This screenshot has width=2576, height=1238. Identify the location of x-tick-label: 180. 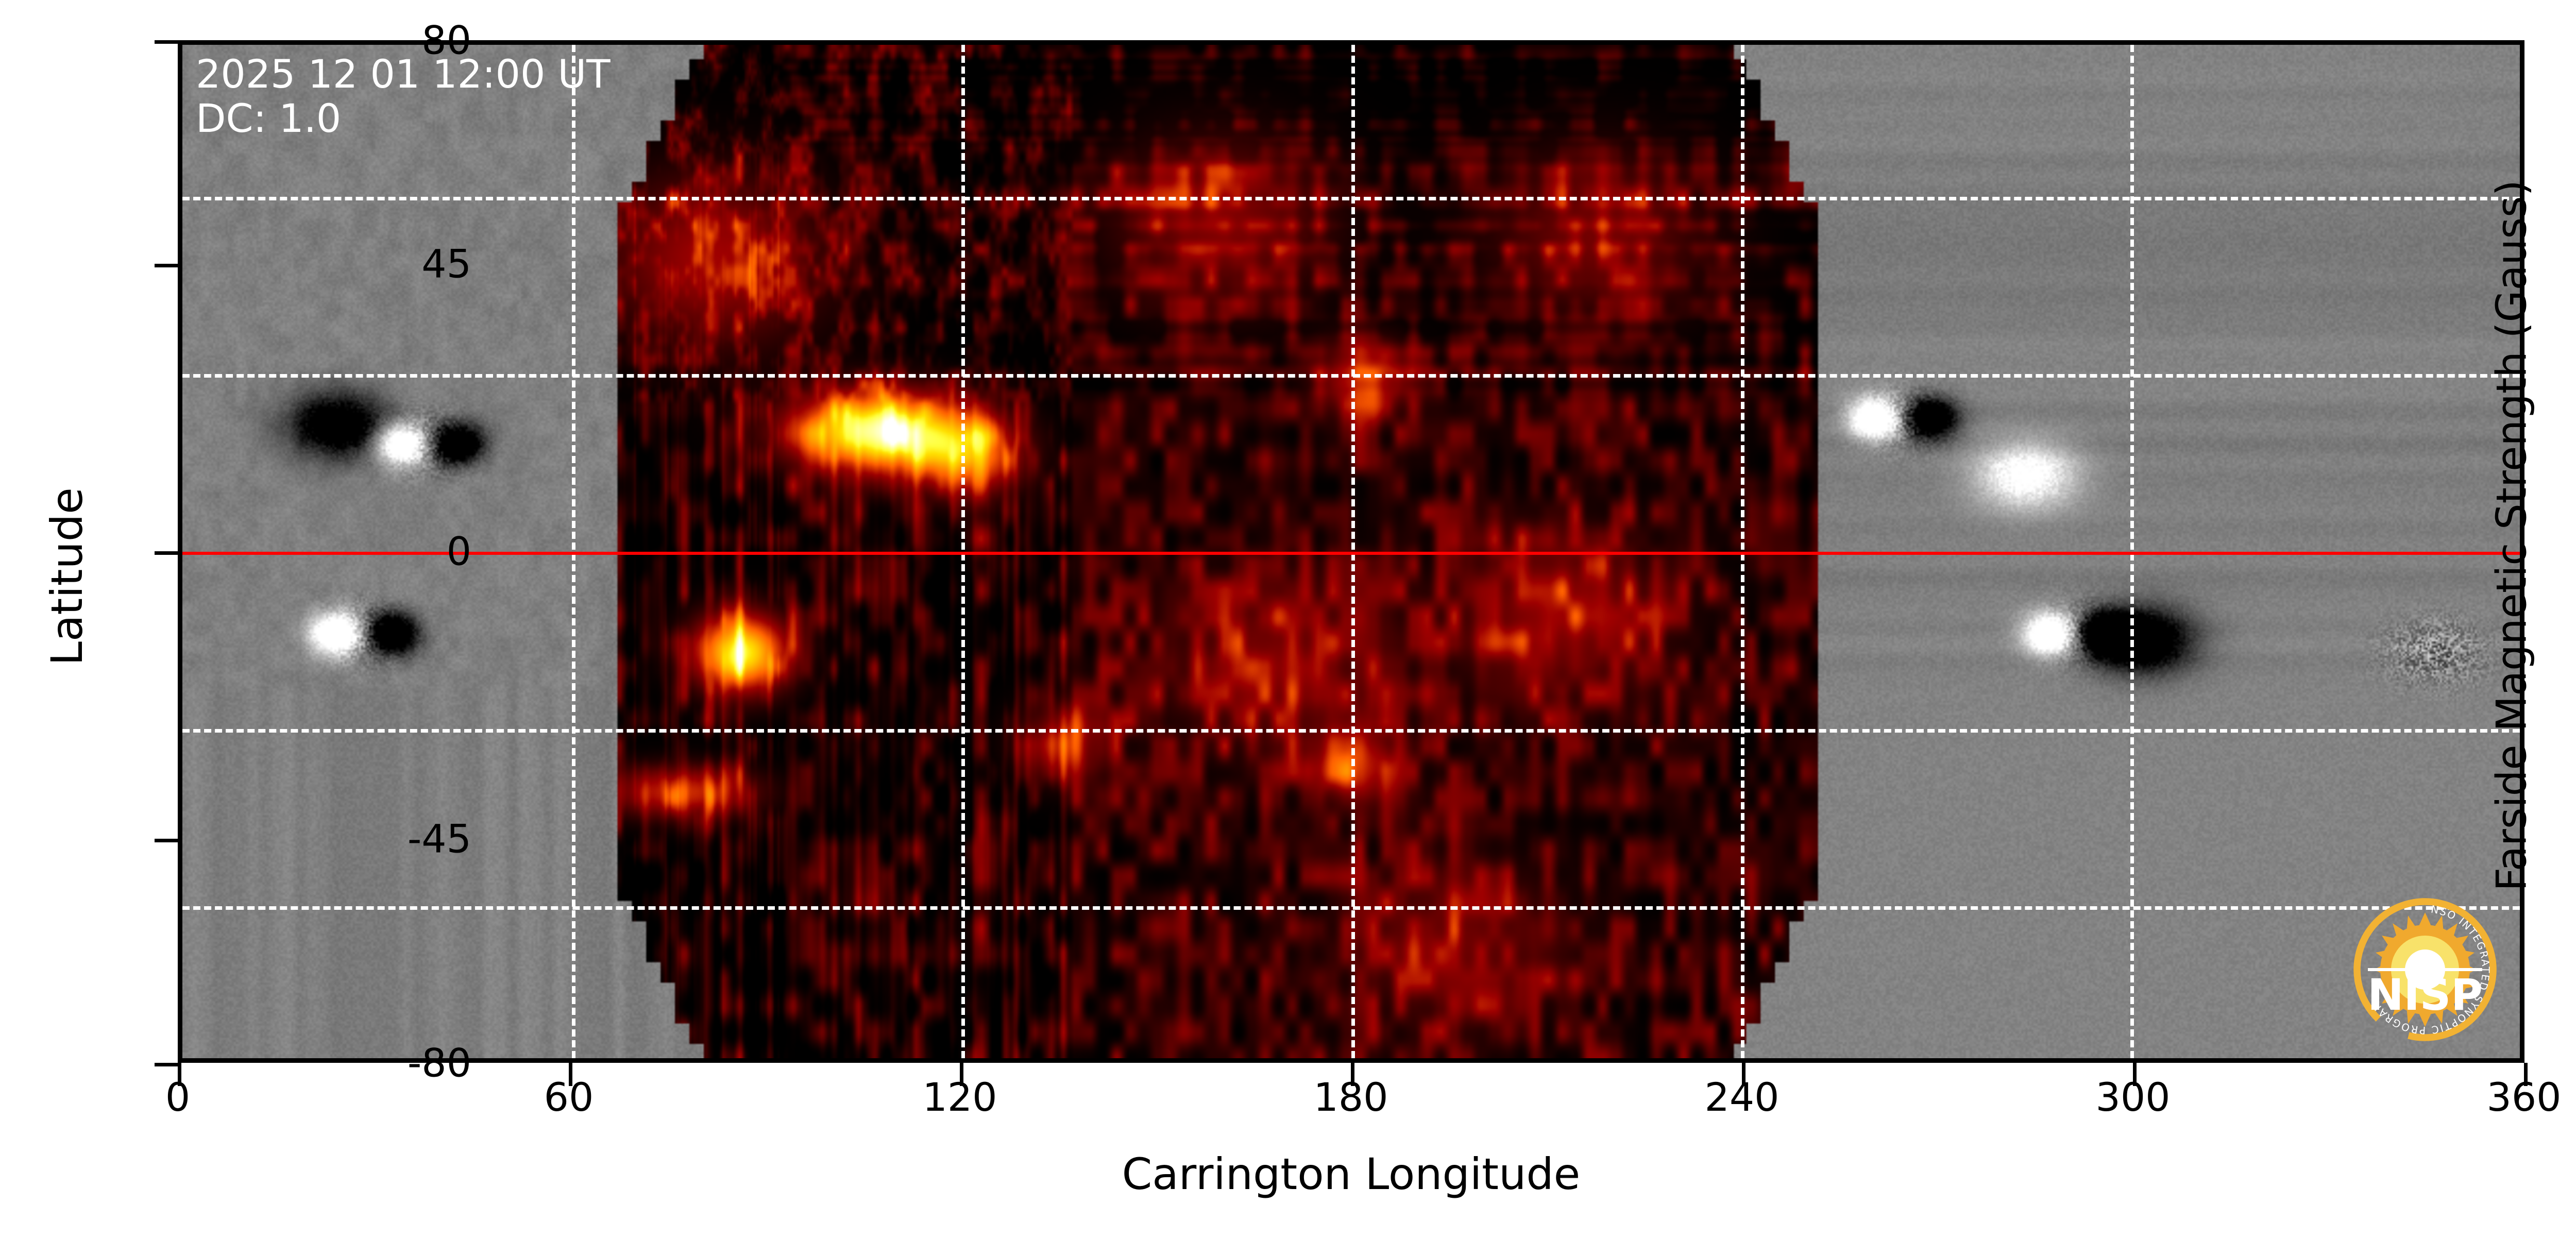
(1350, 1097).